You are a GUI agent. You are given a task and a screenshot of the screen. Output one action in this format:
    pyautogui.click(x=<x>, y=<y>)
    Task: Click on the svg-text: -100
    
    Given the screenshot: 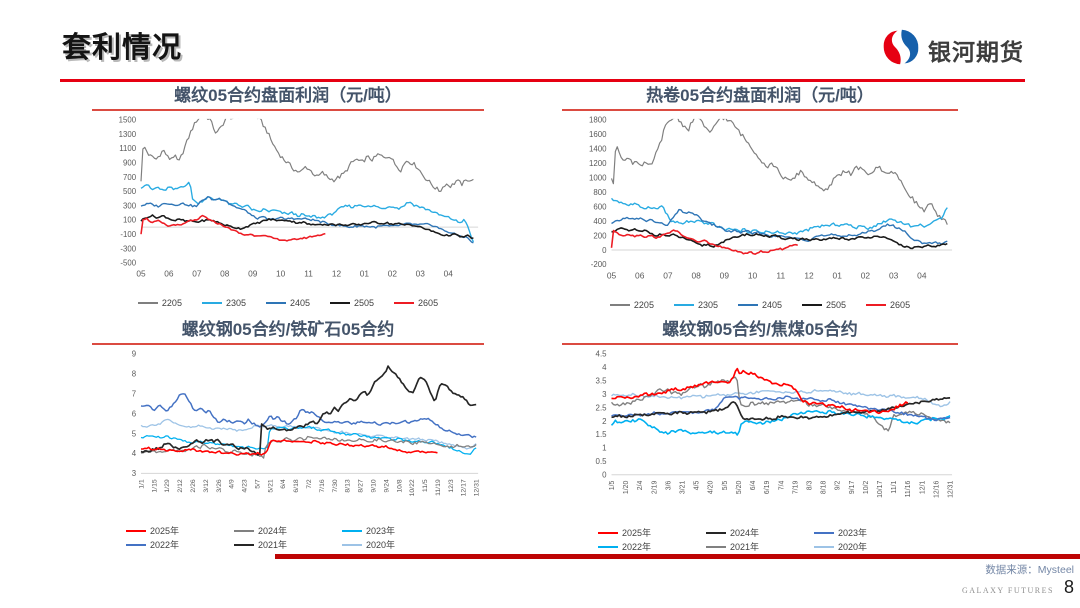 What is the action you would take?
    pyautogui.click(x=128, y=234)
    